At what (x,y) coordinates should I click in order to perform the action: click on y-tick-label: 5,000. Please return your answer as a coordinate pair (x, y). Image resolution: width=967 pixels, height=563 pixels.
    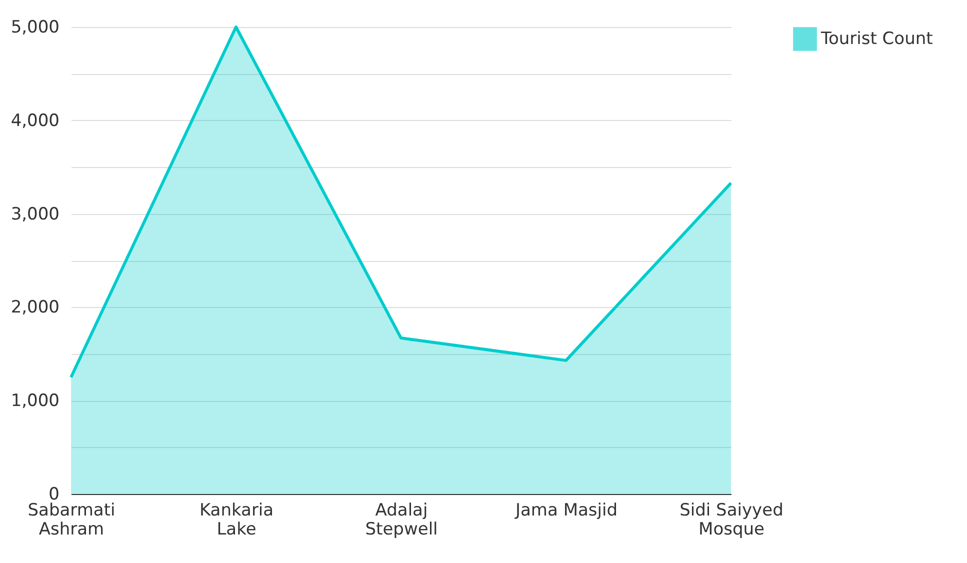
    Looking at the image, I should click on (35, 28).